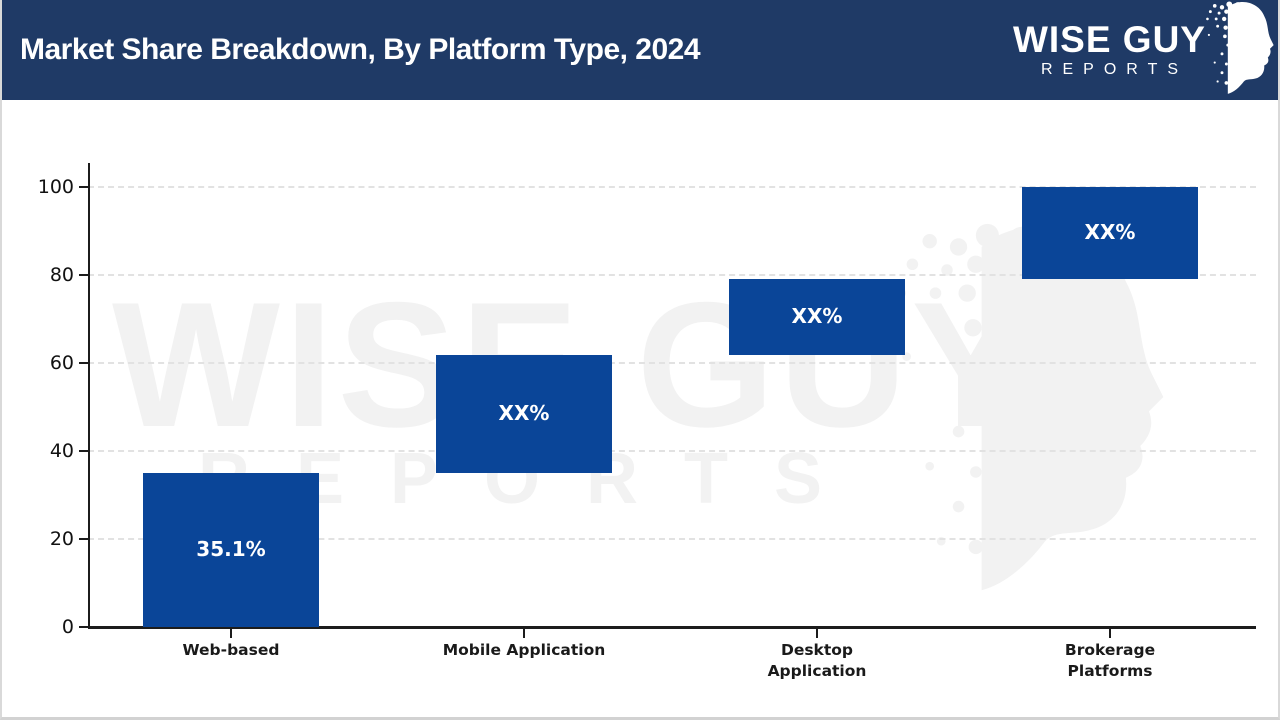  What do you see at coordinates (817, 660) in the screenshot?
I see `x-category-label-desktop-application: Desktop Application` at bounding box center [817, 660].